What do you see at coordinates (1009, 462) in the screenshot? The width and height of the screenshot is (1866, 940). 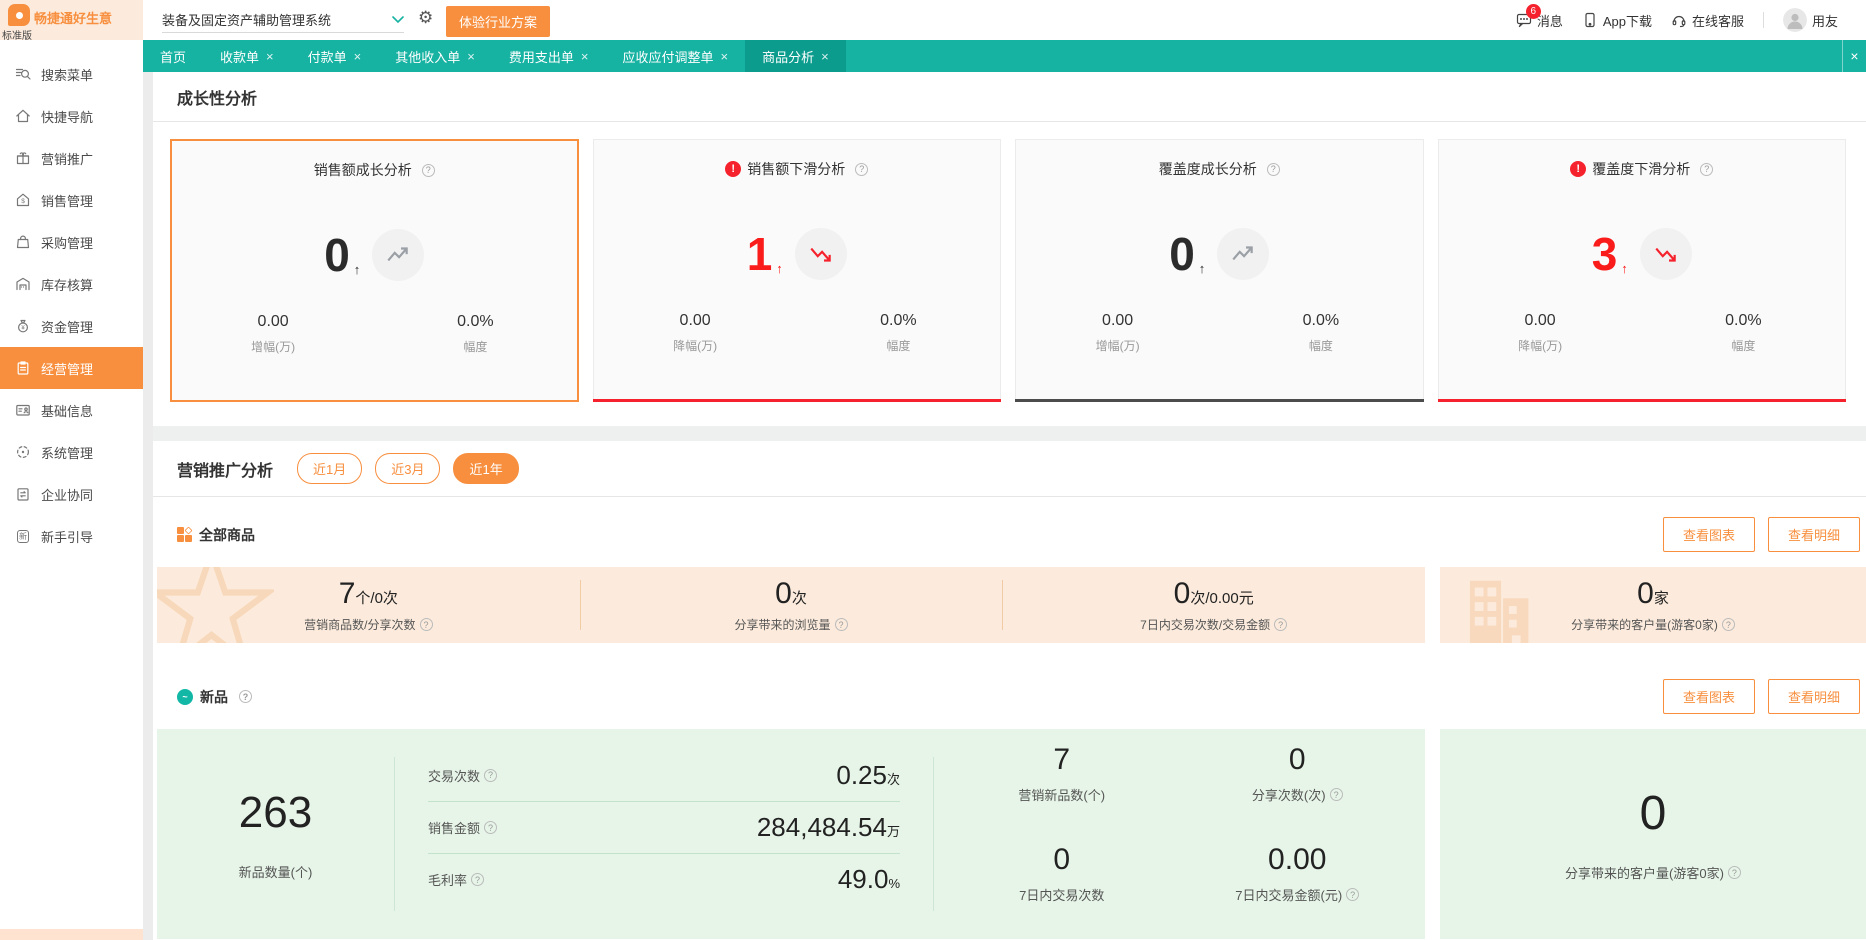 I see `marketing-section-header: 营销推广分析 近1月 近3月 近1年` at bounding box center [1009, 462].